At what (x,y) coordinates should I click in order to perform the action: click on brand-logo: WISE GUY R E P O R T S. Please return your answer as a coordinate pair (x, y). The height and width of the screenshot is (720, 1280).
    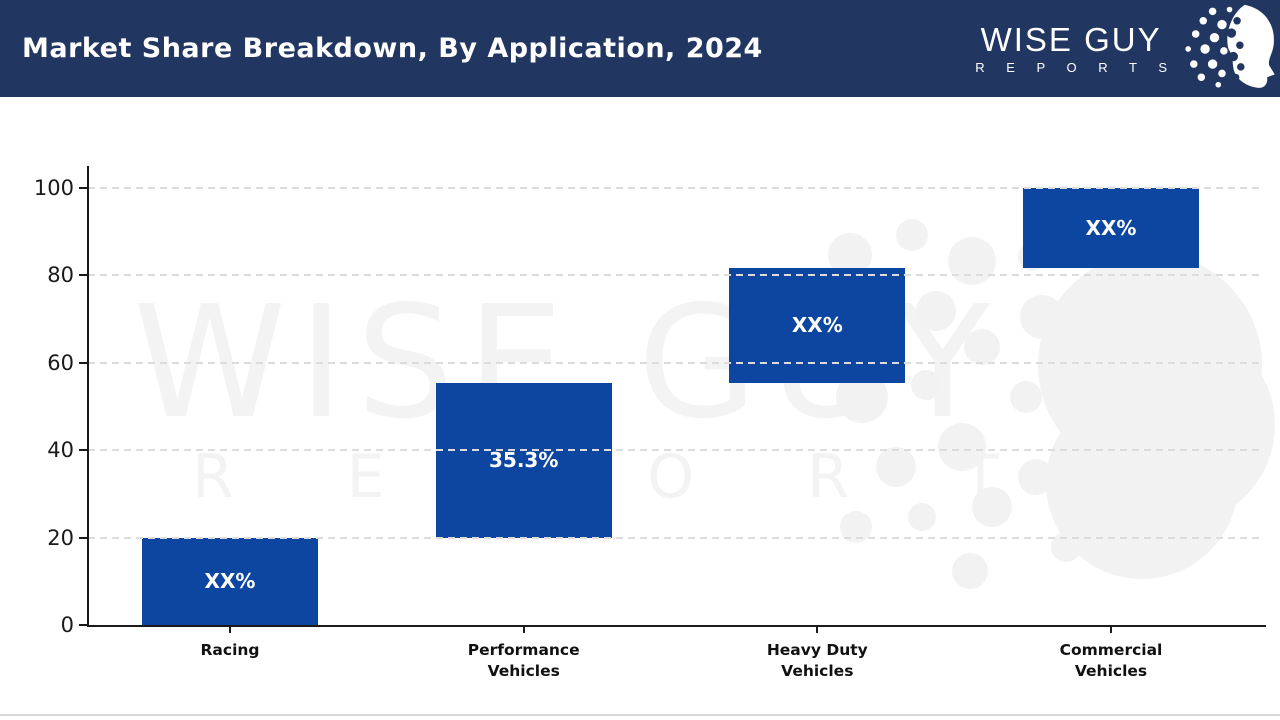
    Looking at the image, I should click on (1123, 48).